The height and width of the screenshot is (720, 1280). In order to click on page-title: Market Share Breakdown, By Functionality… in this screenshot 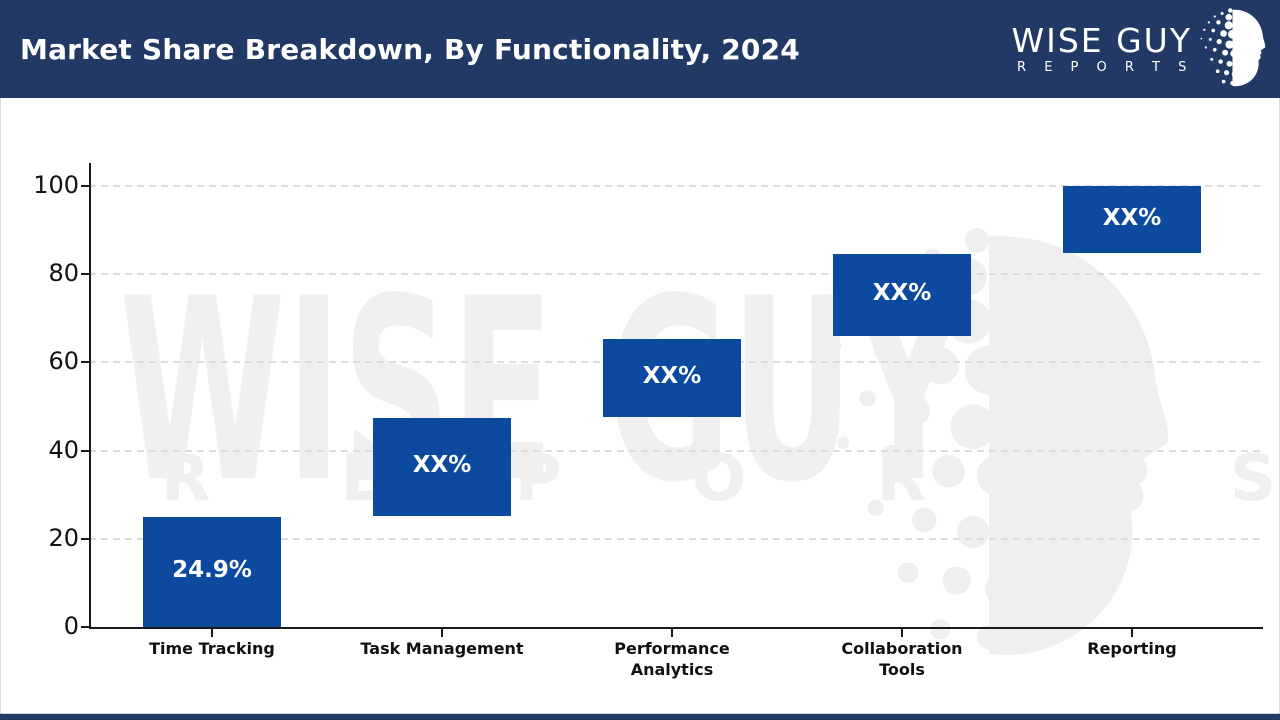, I will do `click(410, 49)`.